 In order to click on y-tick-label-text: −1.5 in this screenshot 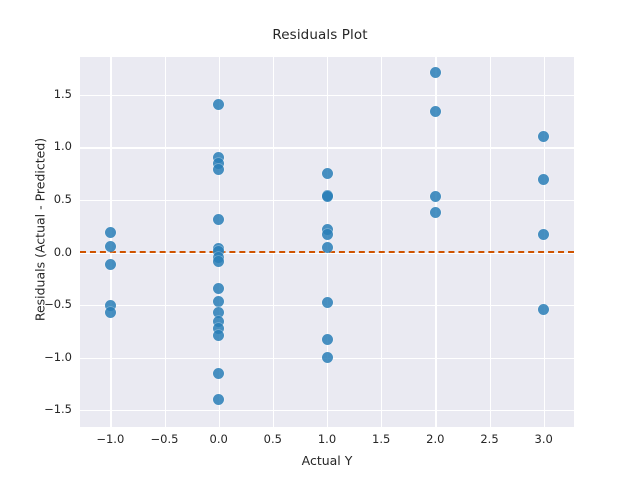, I will do `click(58, 409)`.